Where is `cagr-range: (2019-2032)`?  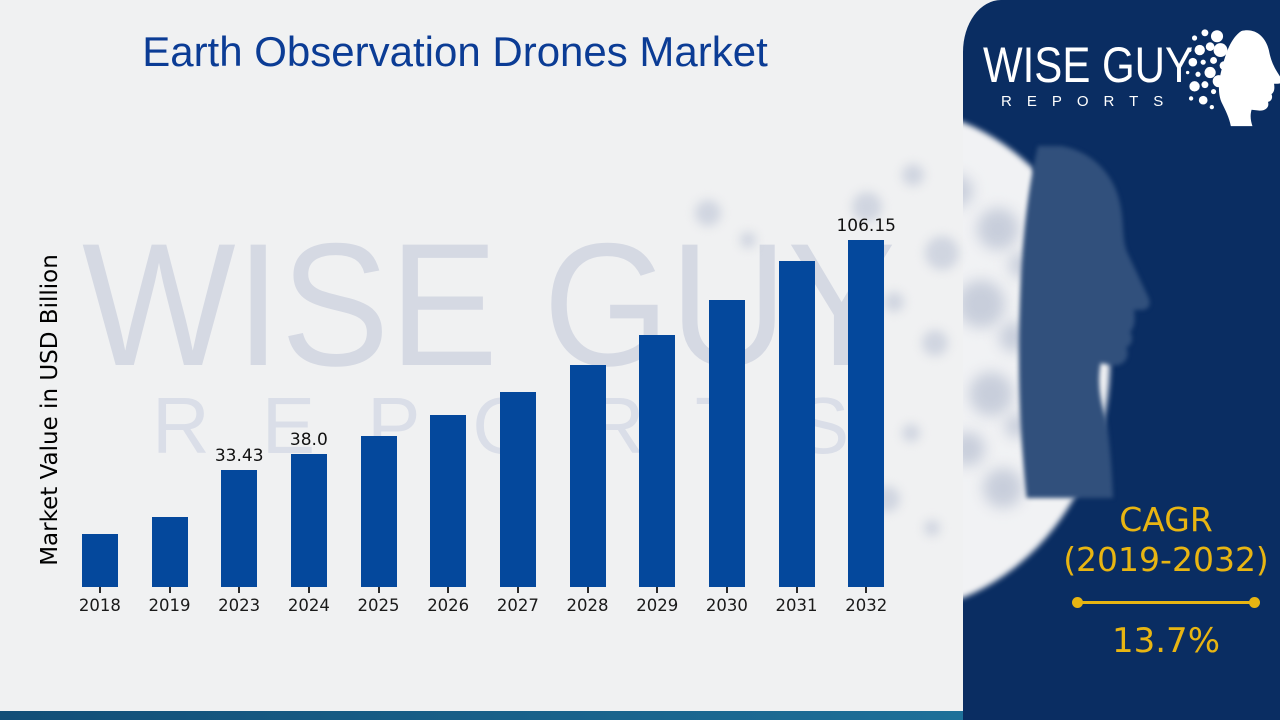
cagr-range: (2019-2032) is located at coordinates (1166, 559).